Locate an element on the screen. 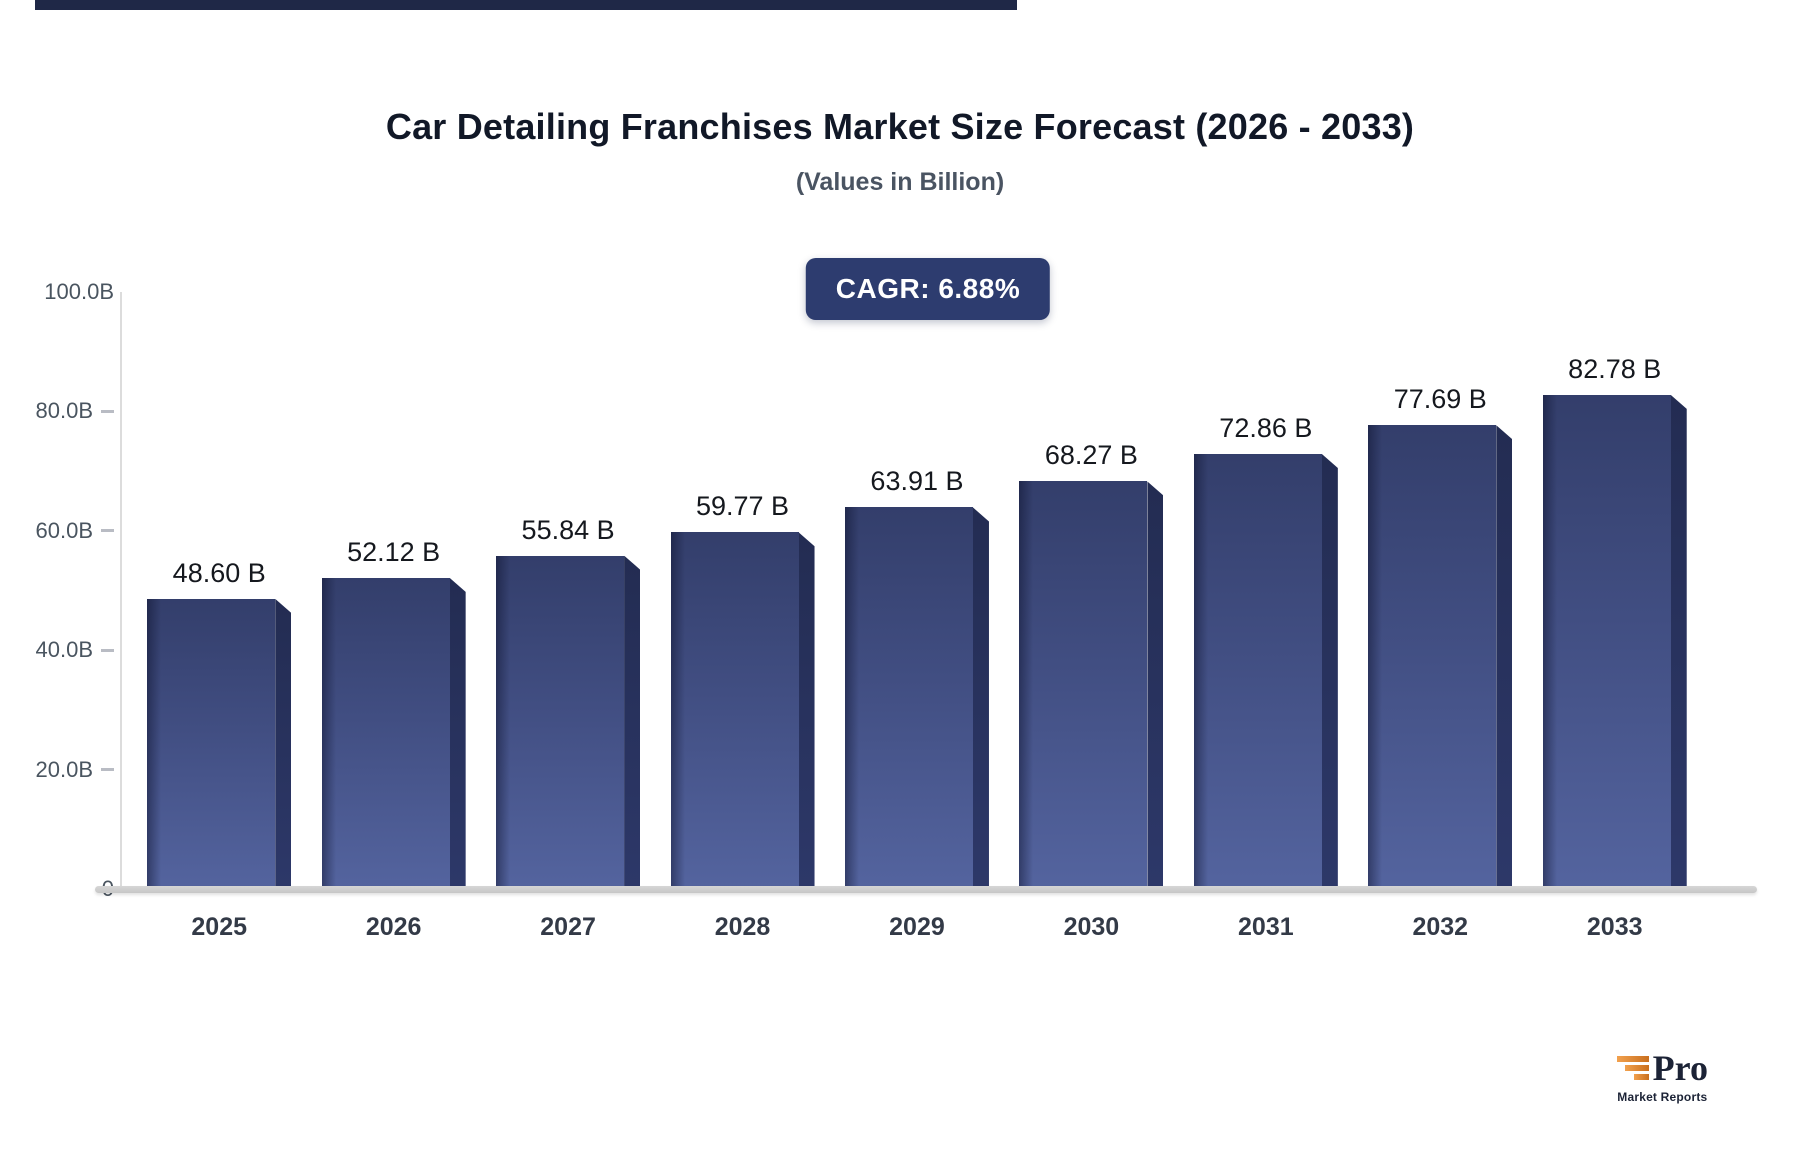 The image size is (1800, 1156). bar-value-label: 55.84 B is located at coordinates (568, 529).